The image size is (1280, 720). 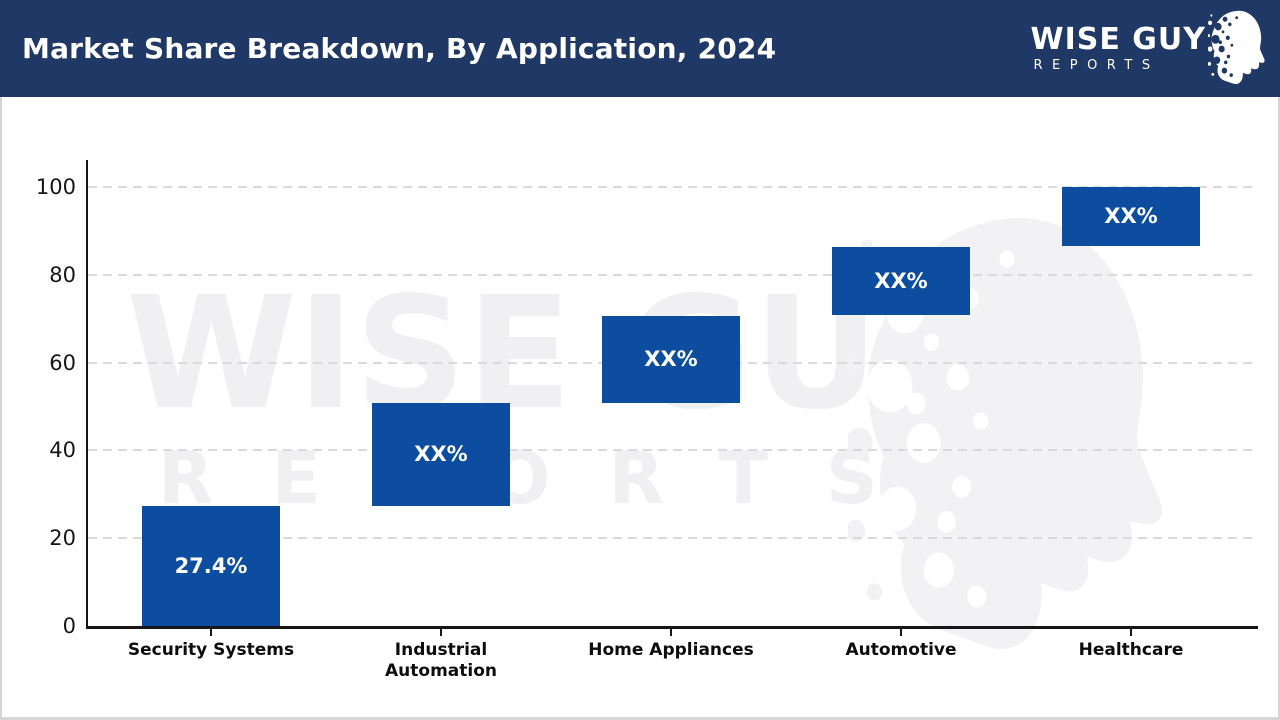 I want to click on logo-line2: REPORTS, so click(x=1096, y=65).